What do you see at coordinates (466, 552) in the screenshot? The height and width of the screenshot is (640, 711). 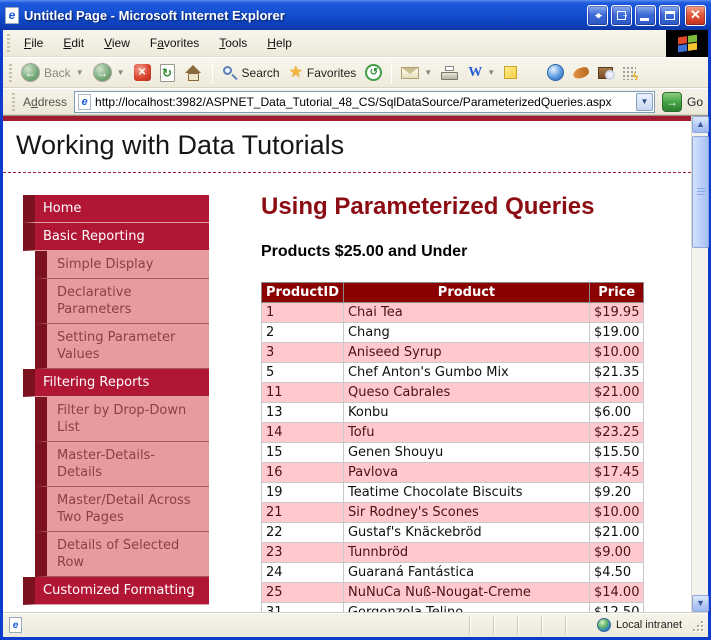 I see `cell-product-name: Tunnbröd` at bounding box center [466, 552].